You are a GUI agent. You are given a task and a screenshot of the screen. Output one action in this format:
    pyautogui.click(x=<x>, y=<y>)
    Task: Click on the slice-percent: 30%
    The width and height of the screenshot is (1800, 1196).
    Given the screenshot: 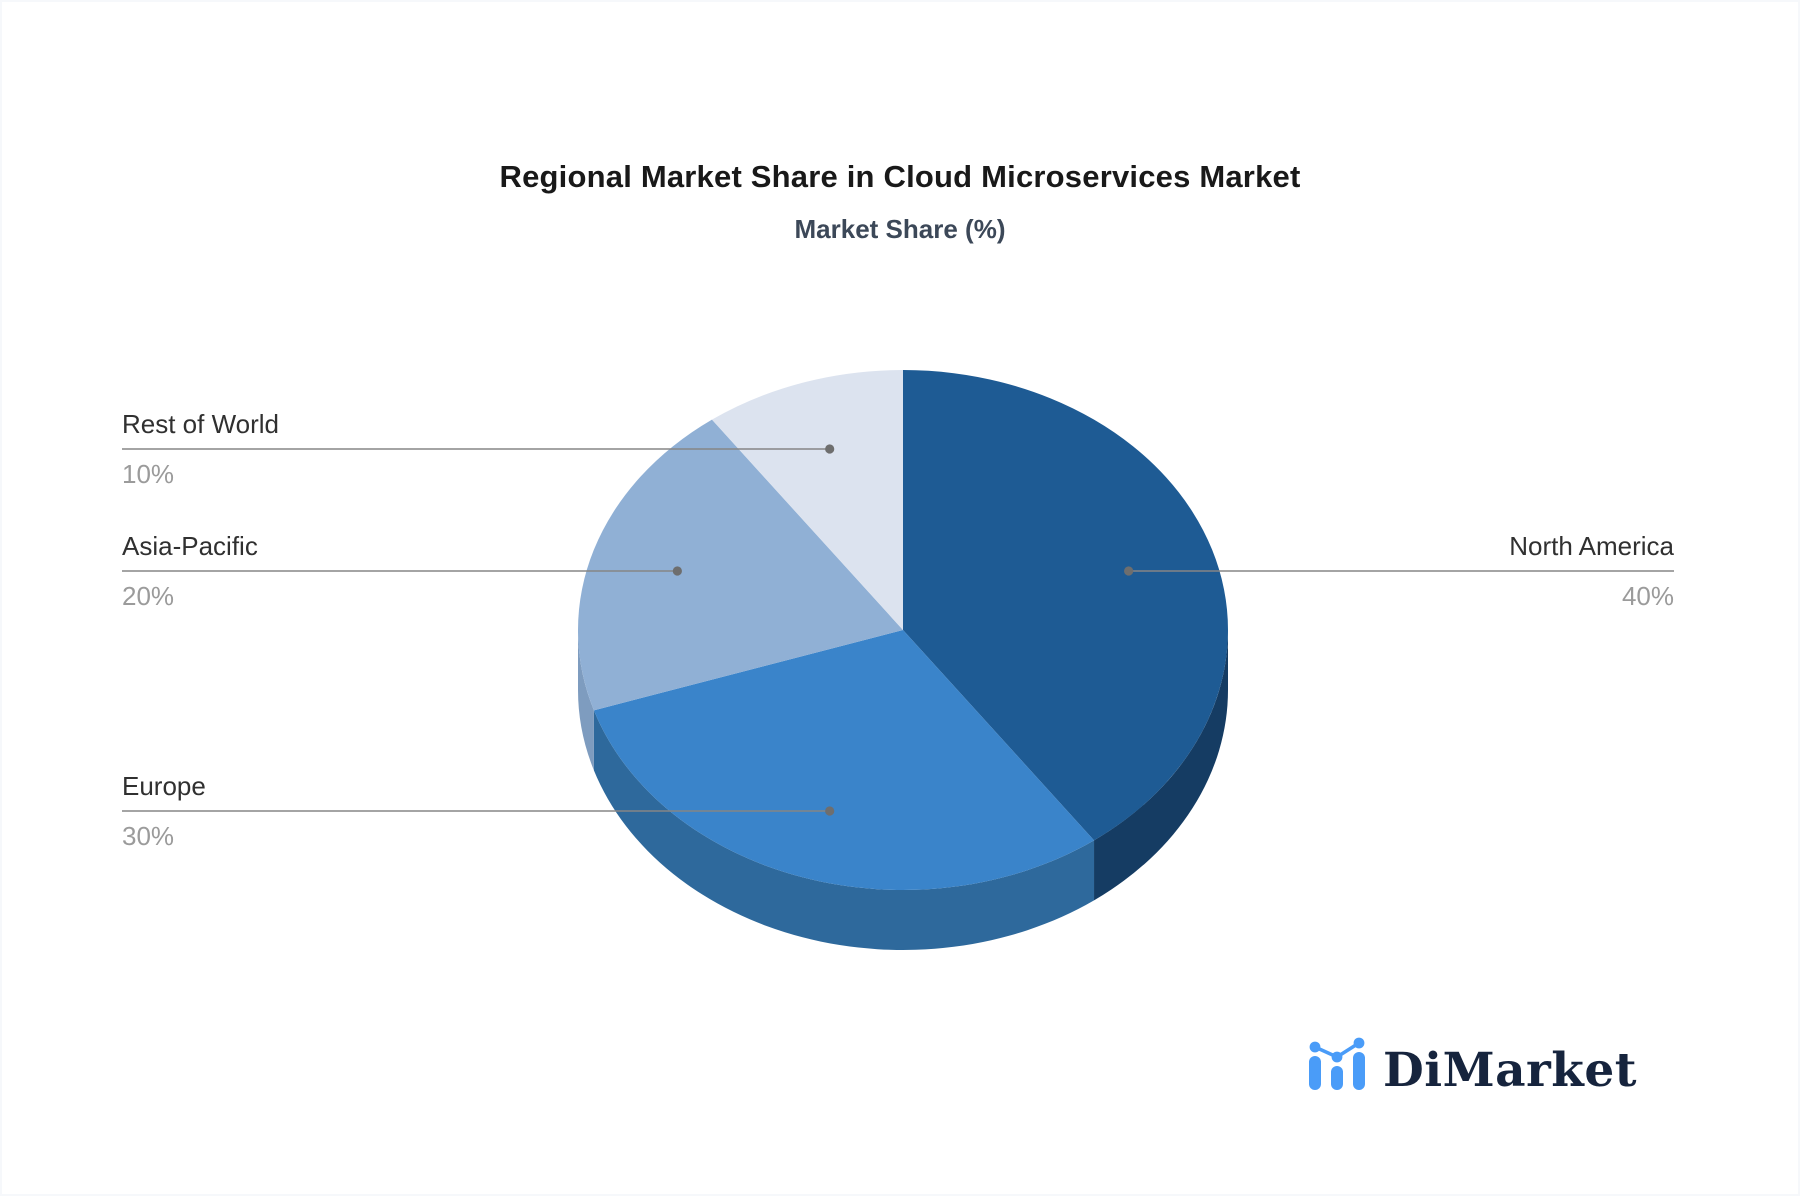 What is the action you would take?
    pyautogui.click(x=148, y=836)
    